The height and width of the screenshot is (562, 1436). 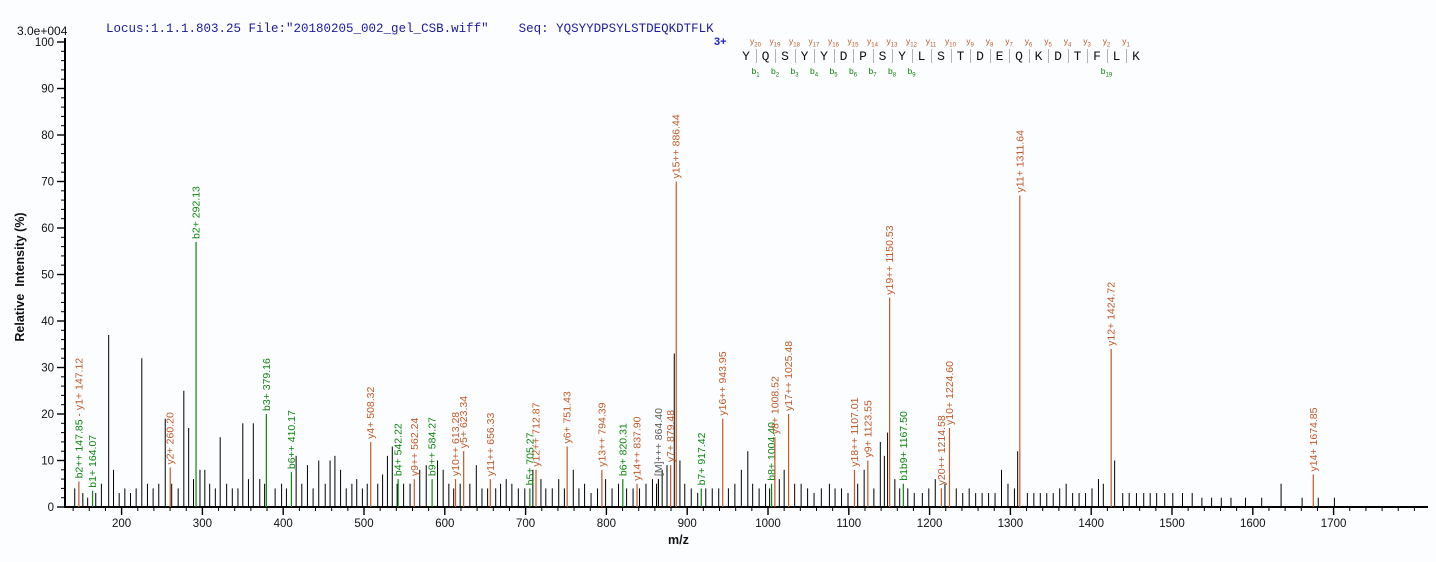 I want to click on x-tick-label: 1200, so click(x=930, y=524).